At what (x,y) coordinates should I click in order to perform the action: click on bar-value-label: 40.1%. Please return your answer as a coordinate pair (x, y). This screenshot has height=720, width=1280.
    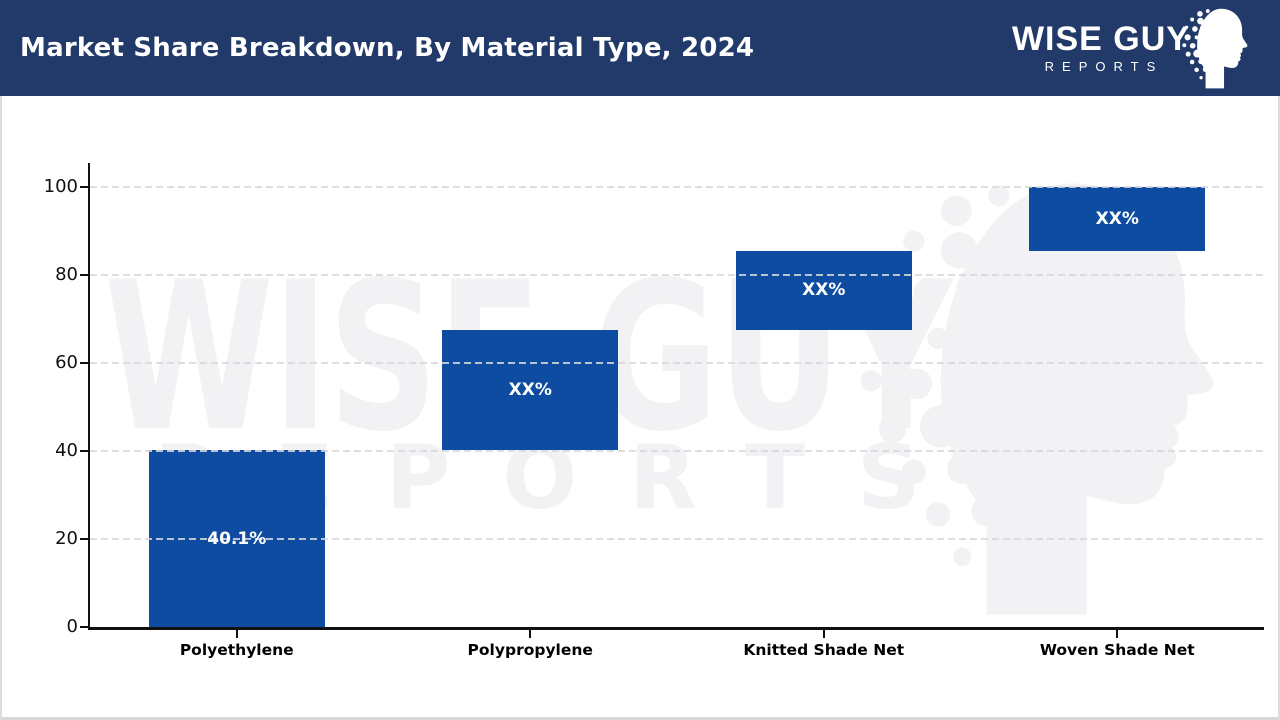
    Looking at the image, I should click on (237, 538).